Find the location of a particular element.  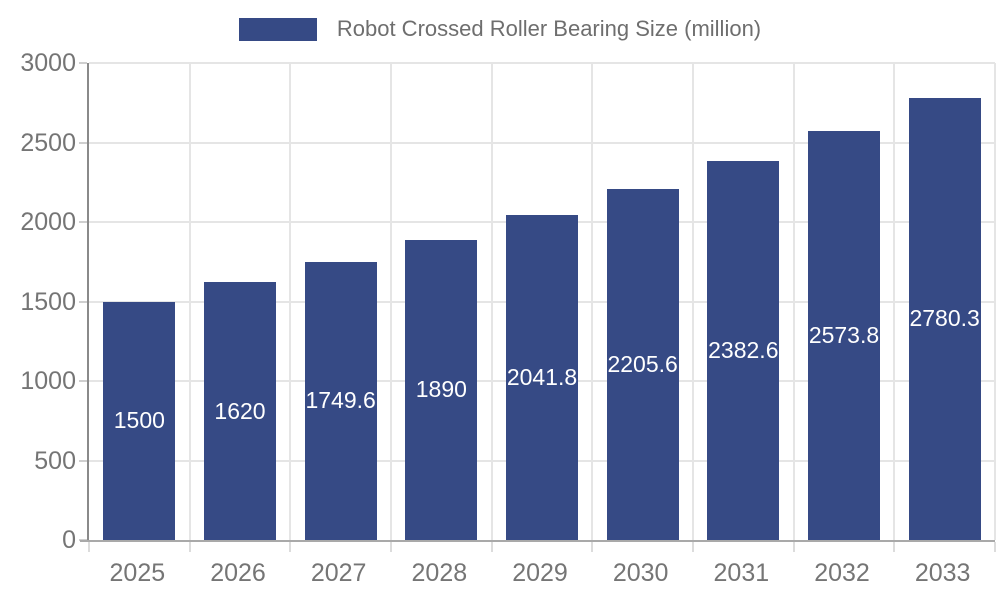

bar: 2041.8 is located at coordinates (542, 377).